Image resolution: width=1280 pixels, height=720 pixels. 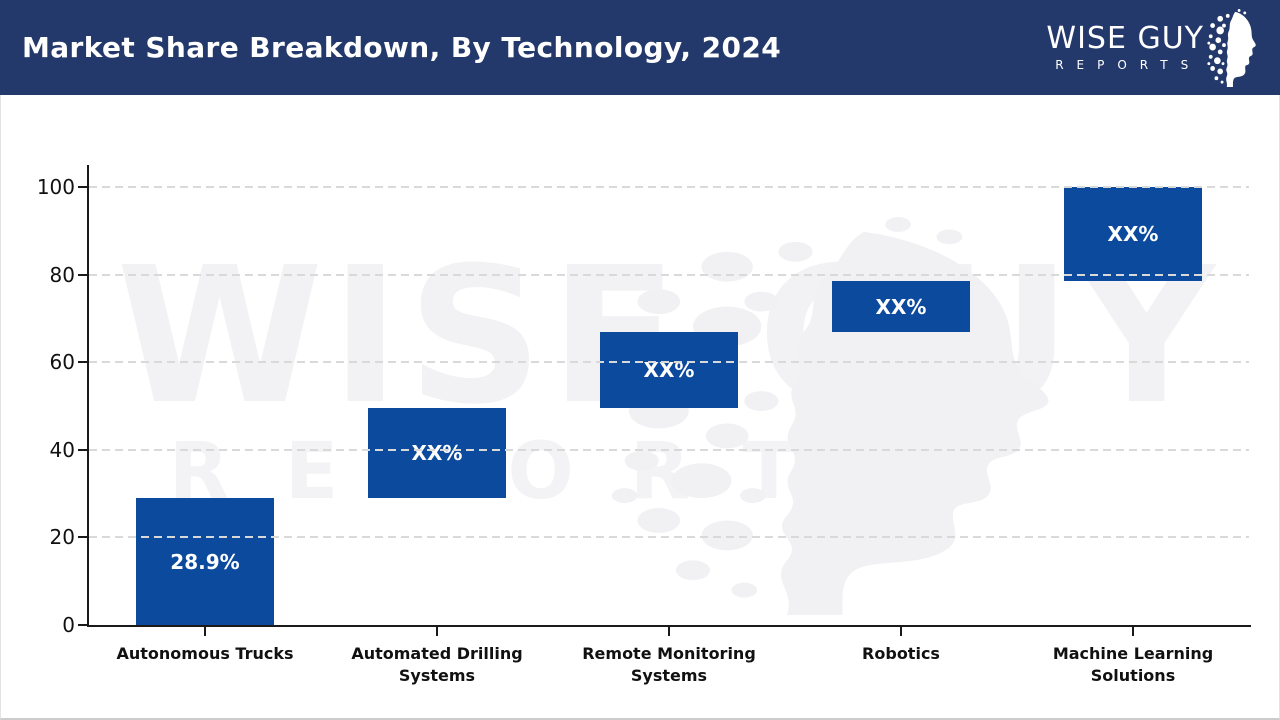 I want to click on logo-wordmark: WISE GUY REPORTS, so click(x=1125, y=46).